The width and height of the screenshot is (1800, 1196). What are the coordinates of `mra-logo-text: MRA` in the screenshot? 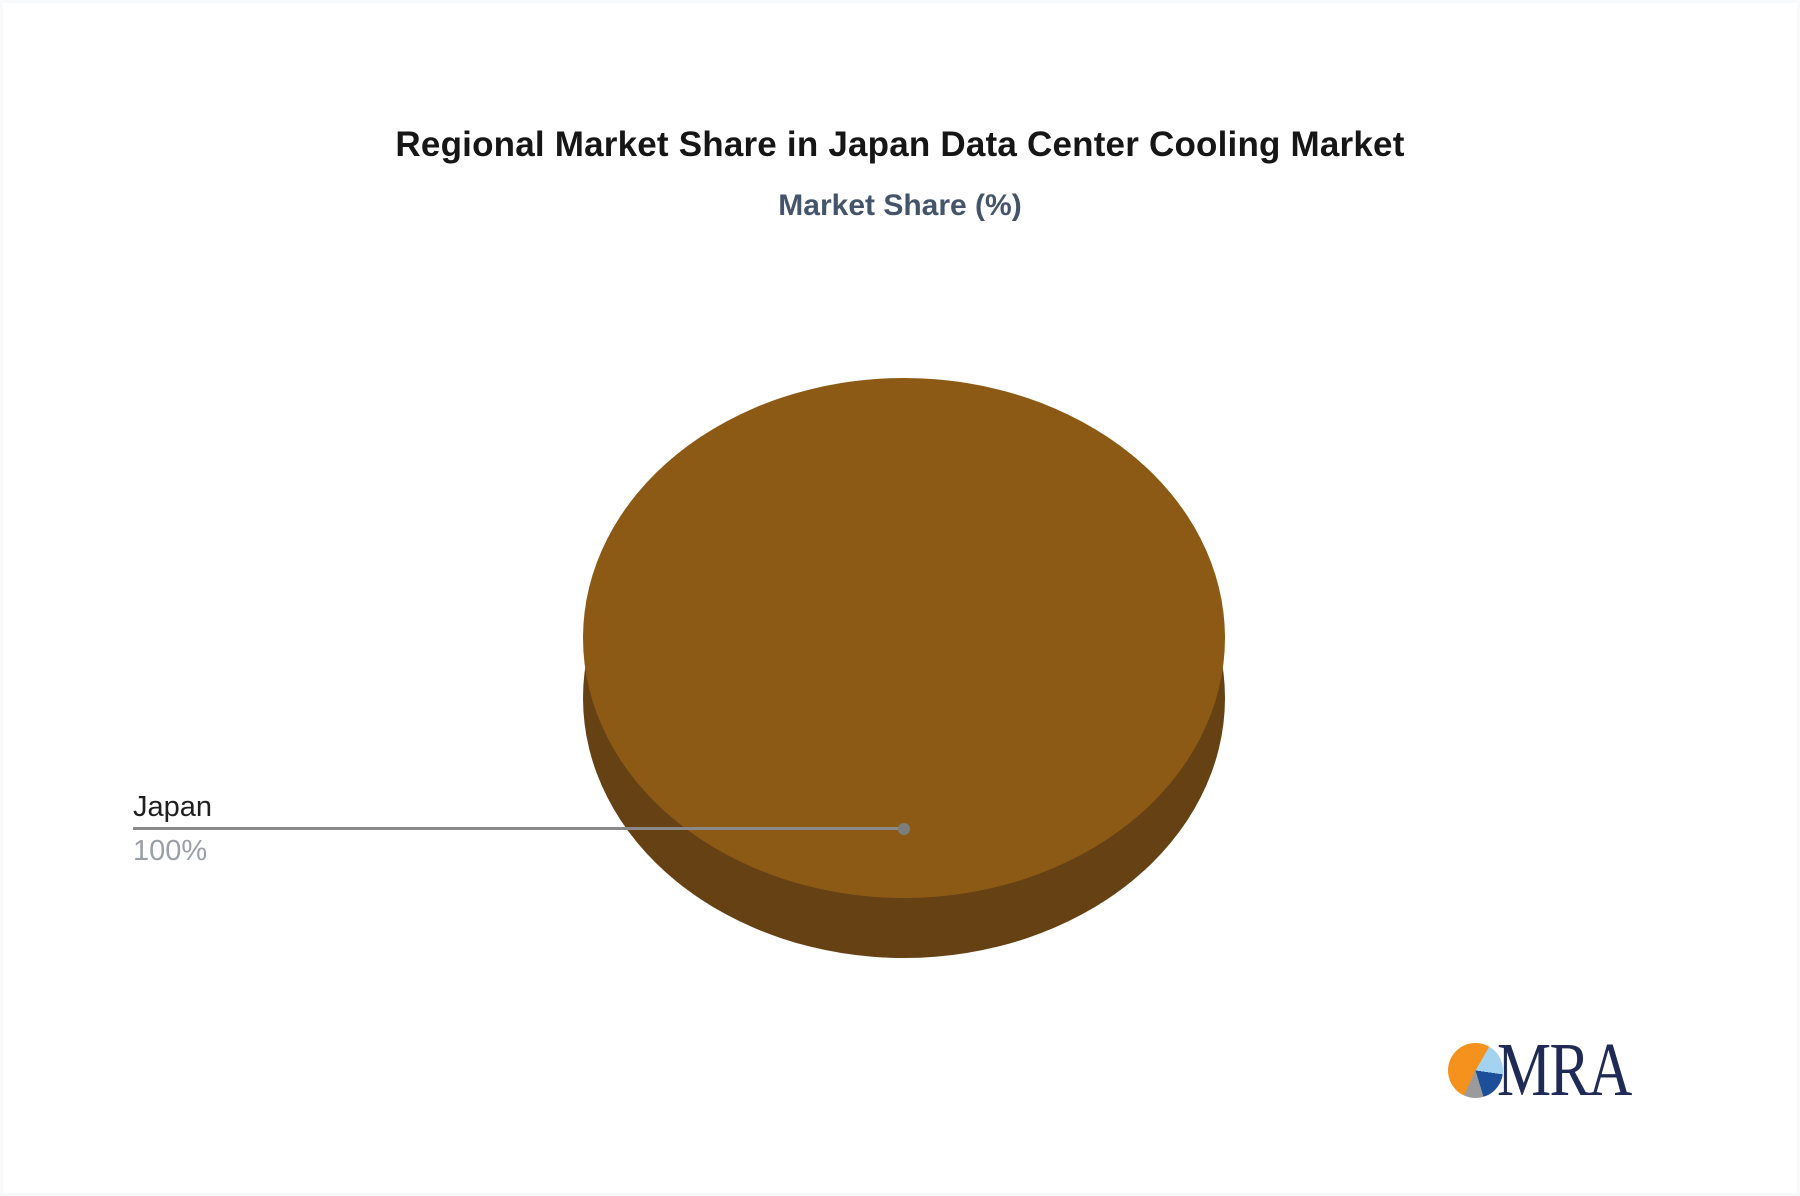 It's located at (1564, 1070).